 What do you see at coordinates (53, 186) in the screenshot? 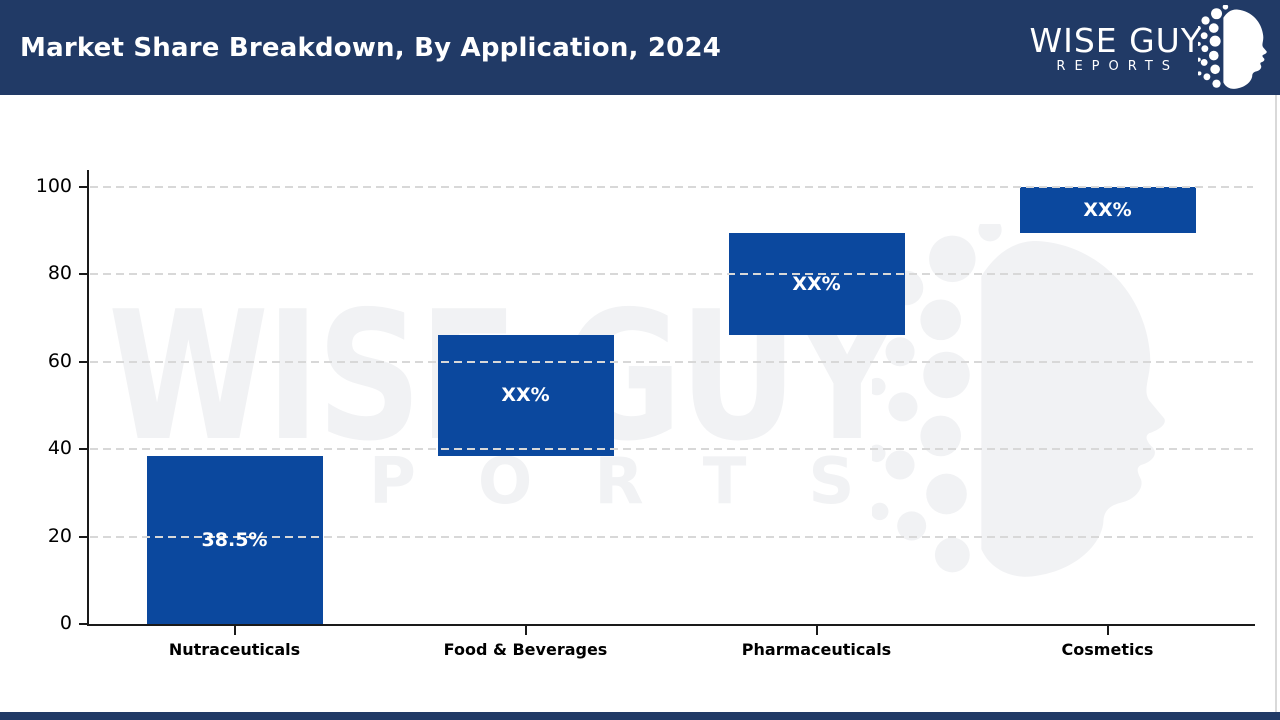
I see `y-tick-label: 100` at bounding box center [53, 186].